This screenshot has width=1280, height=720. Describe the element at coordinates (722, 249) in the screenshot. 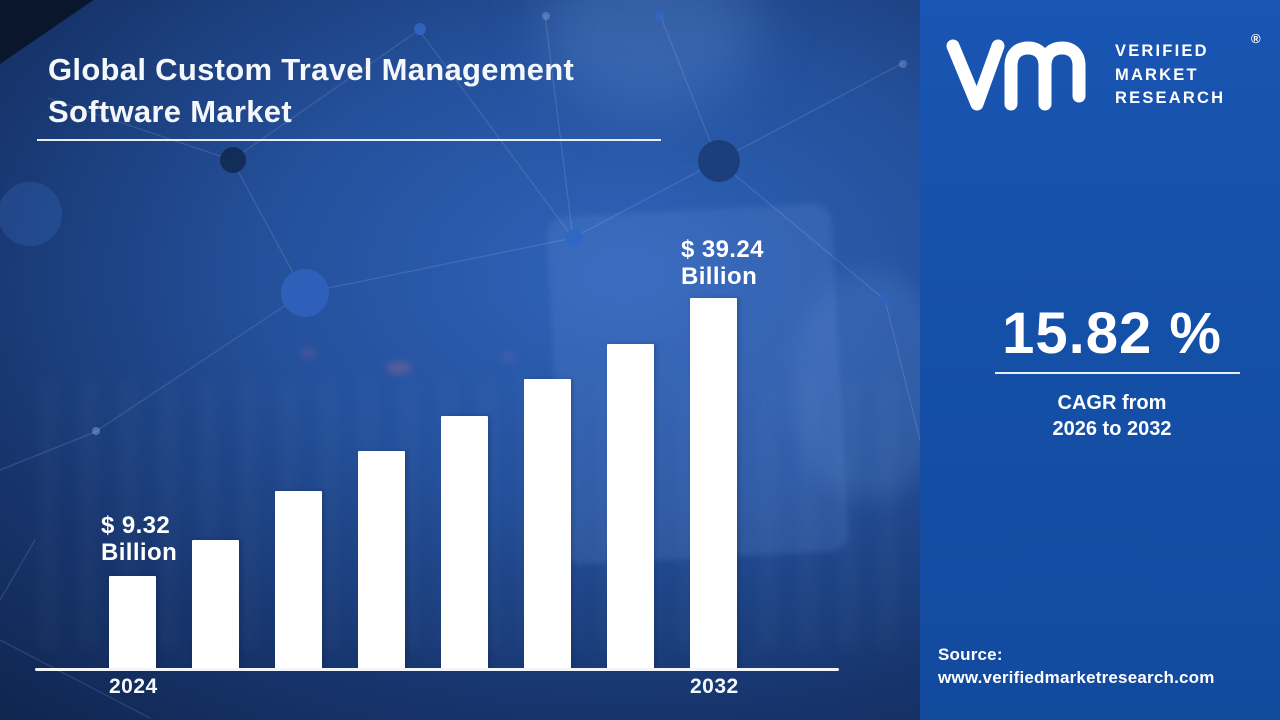

I see `last-bar-value-line1: $ 39.24` at that location.